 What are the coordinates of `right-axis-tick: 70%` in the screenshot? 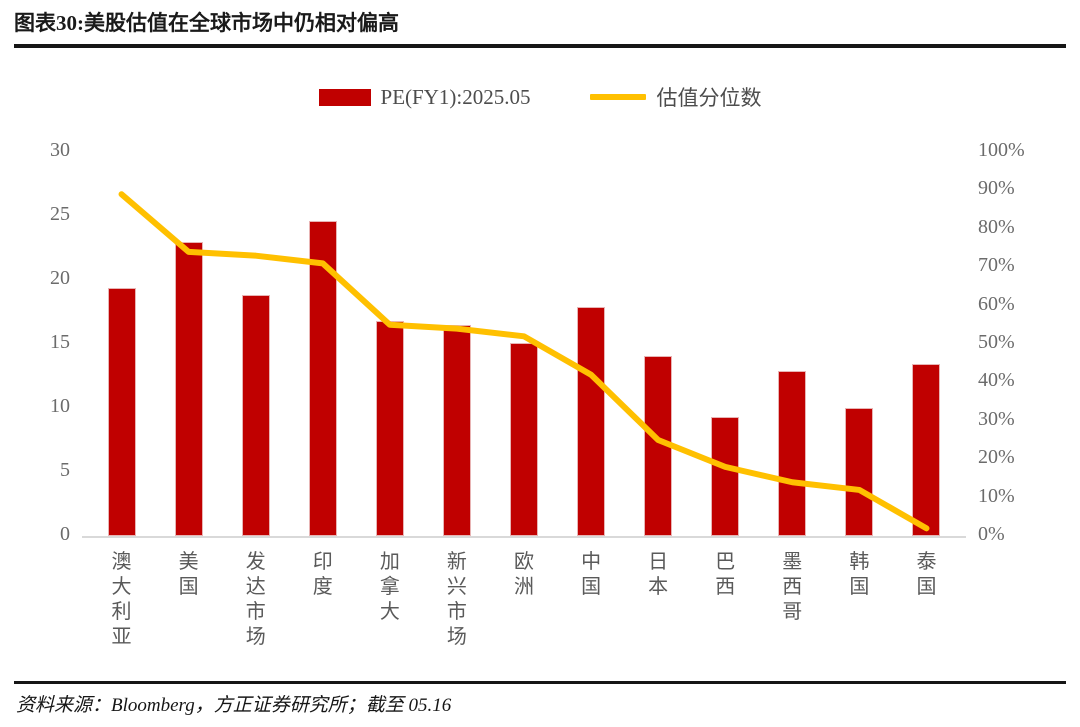 It's located at (996, 265).